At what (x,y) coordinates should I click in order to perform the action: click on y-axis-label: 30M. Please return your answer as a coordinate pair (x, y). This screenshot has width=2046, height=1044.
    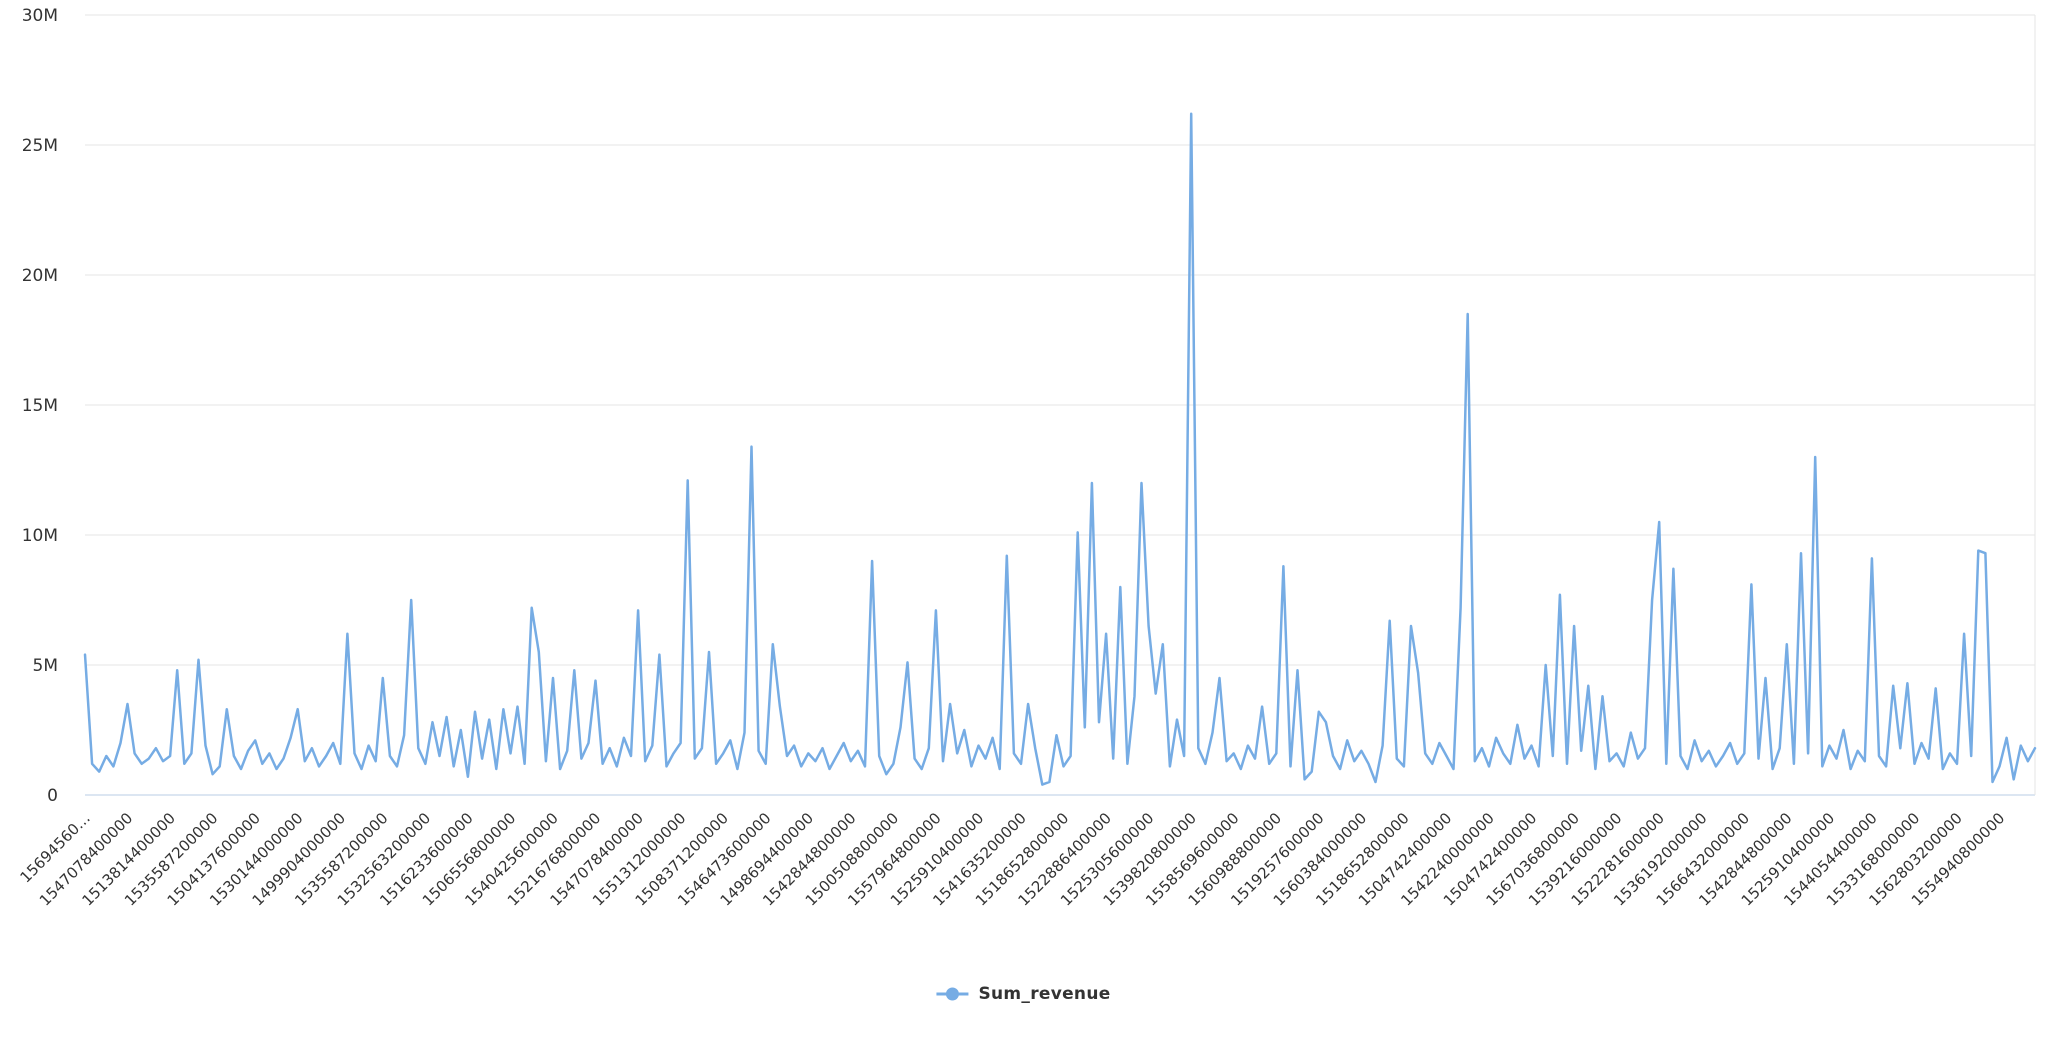
    Looking at the image, I should click on (40, 16).